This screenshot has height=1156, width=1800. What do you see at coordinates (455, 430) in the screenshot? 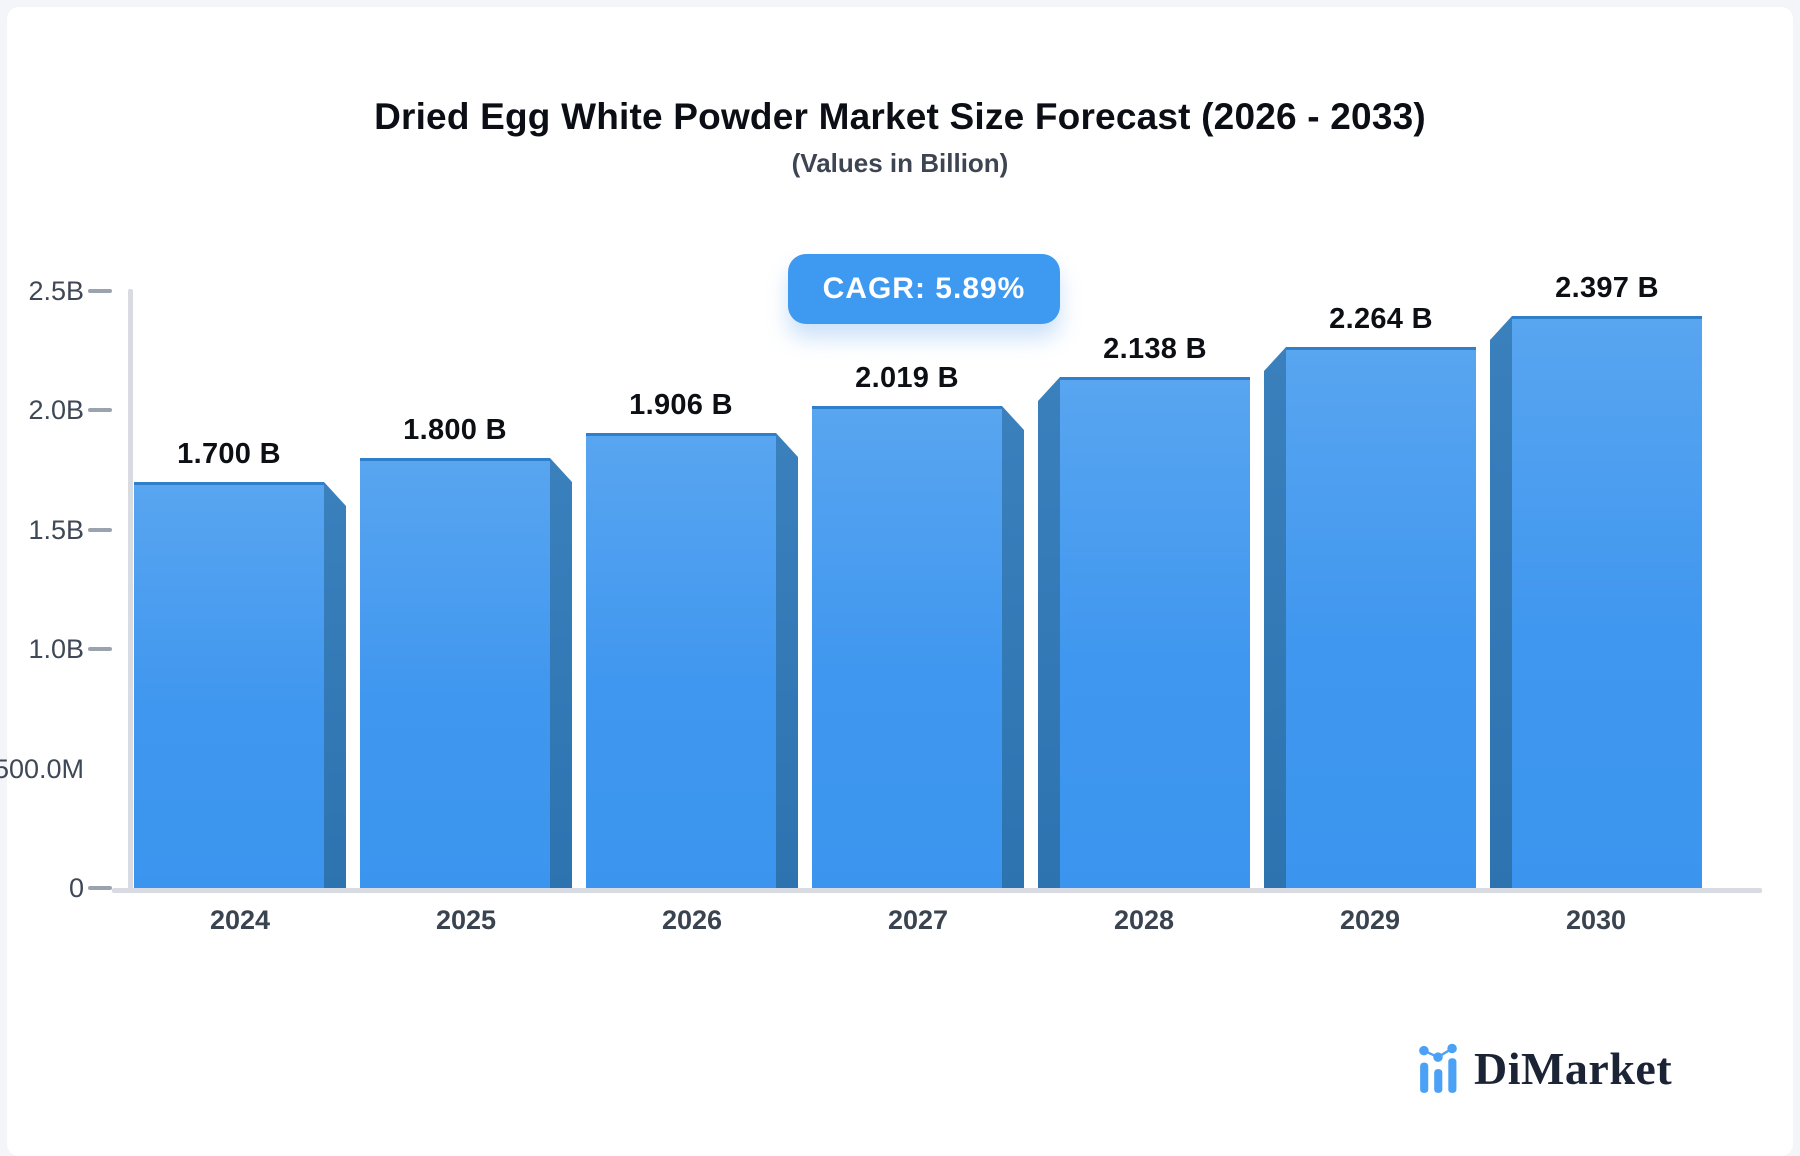
I see `bar-value-label: 1.800 B` at bounding box center [455, 430].